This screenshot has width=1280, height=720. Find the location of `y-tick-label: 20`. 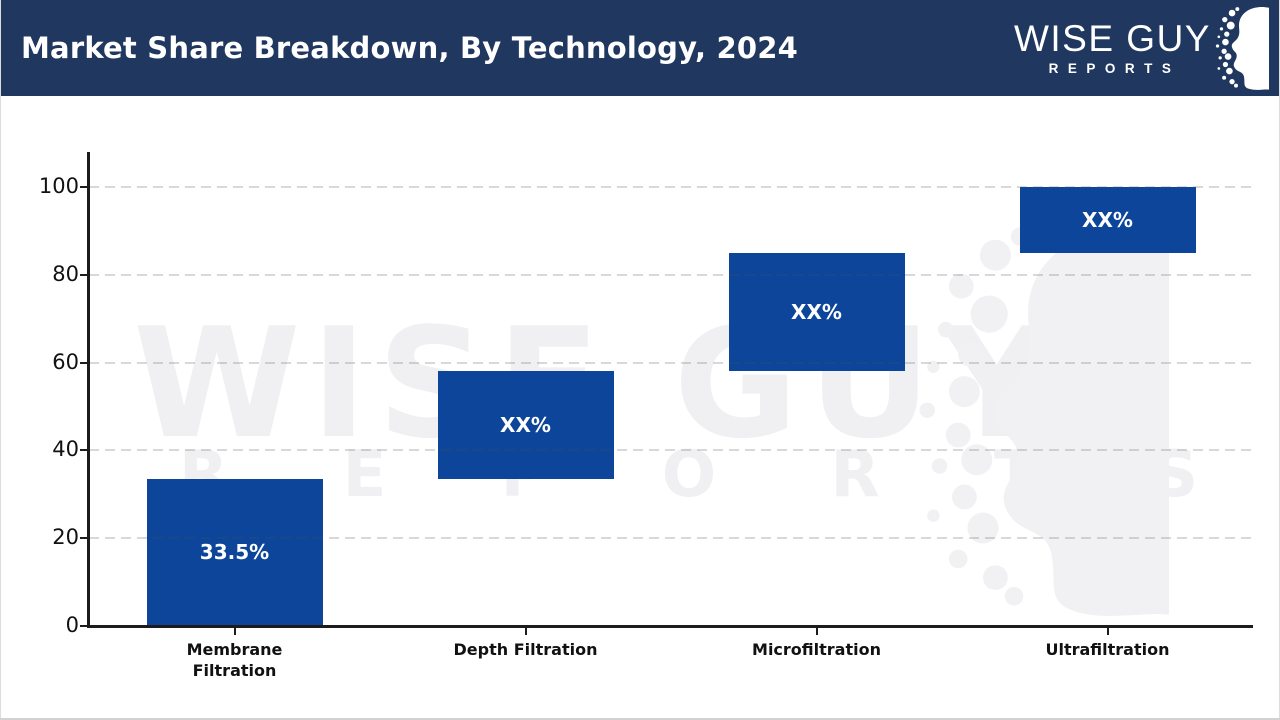

y-tick-label: 20 is located at coordinates (65, 537).